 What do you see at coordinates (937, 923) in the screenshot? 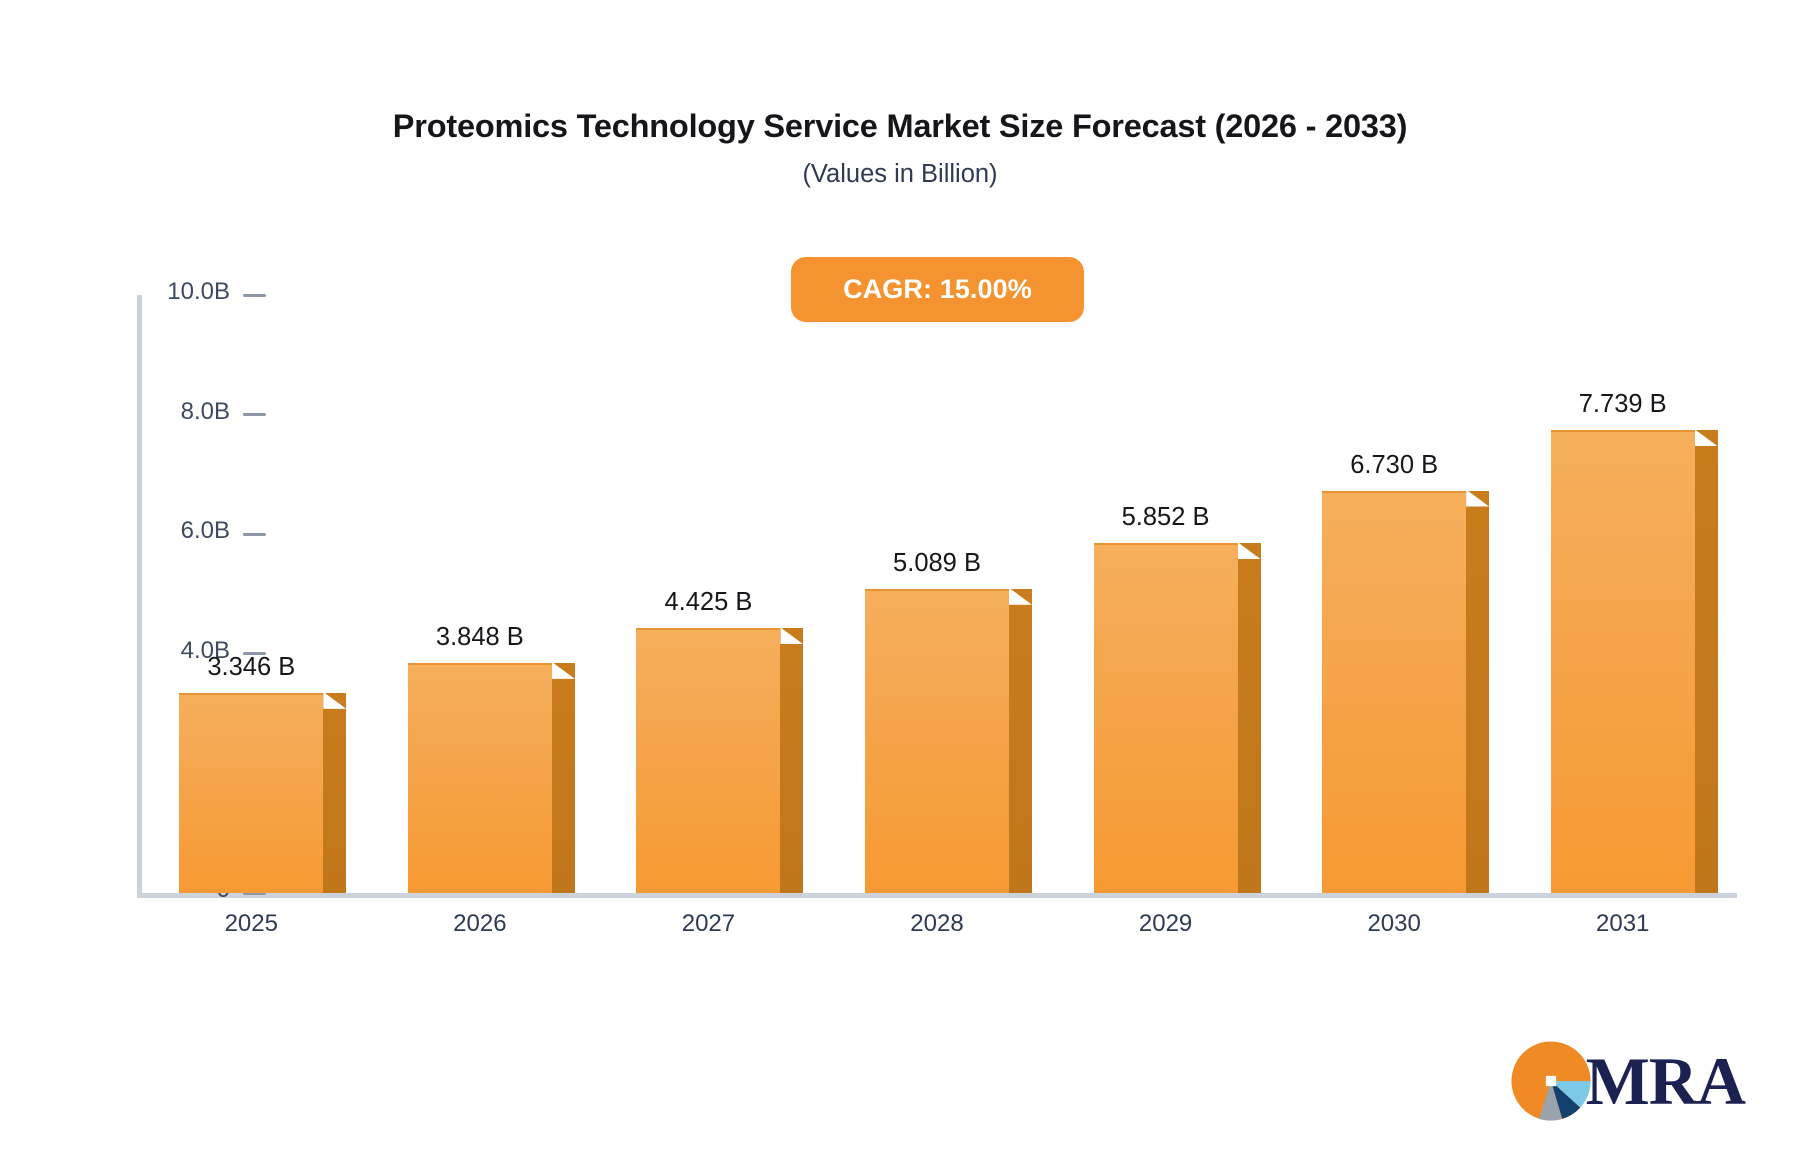
I see `x-axis-label: 2028` at bounding box center [937, 923].